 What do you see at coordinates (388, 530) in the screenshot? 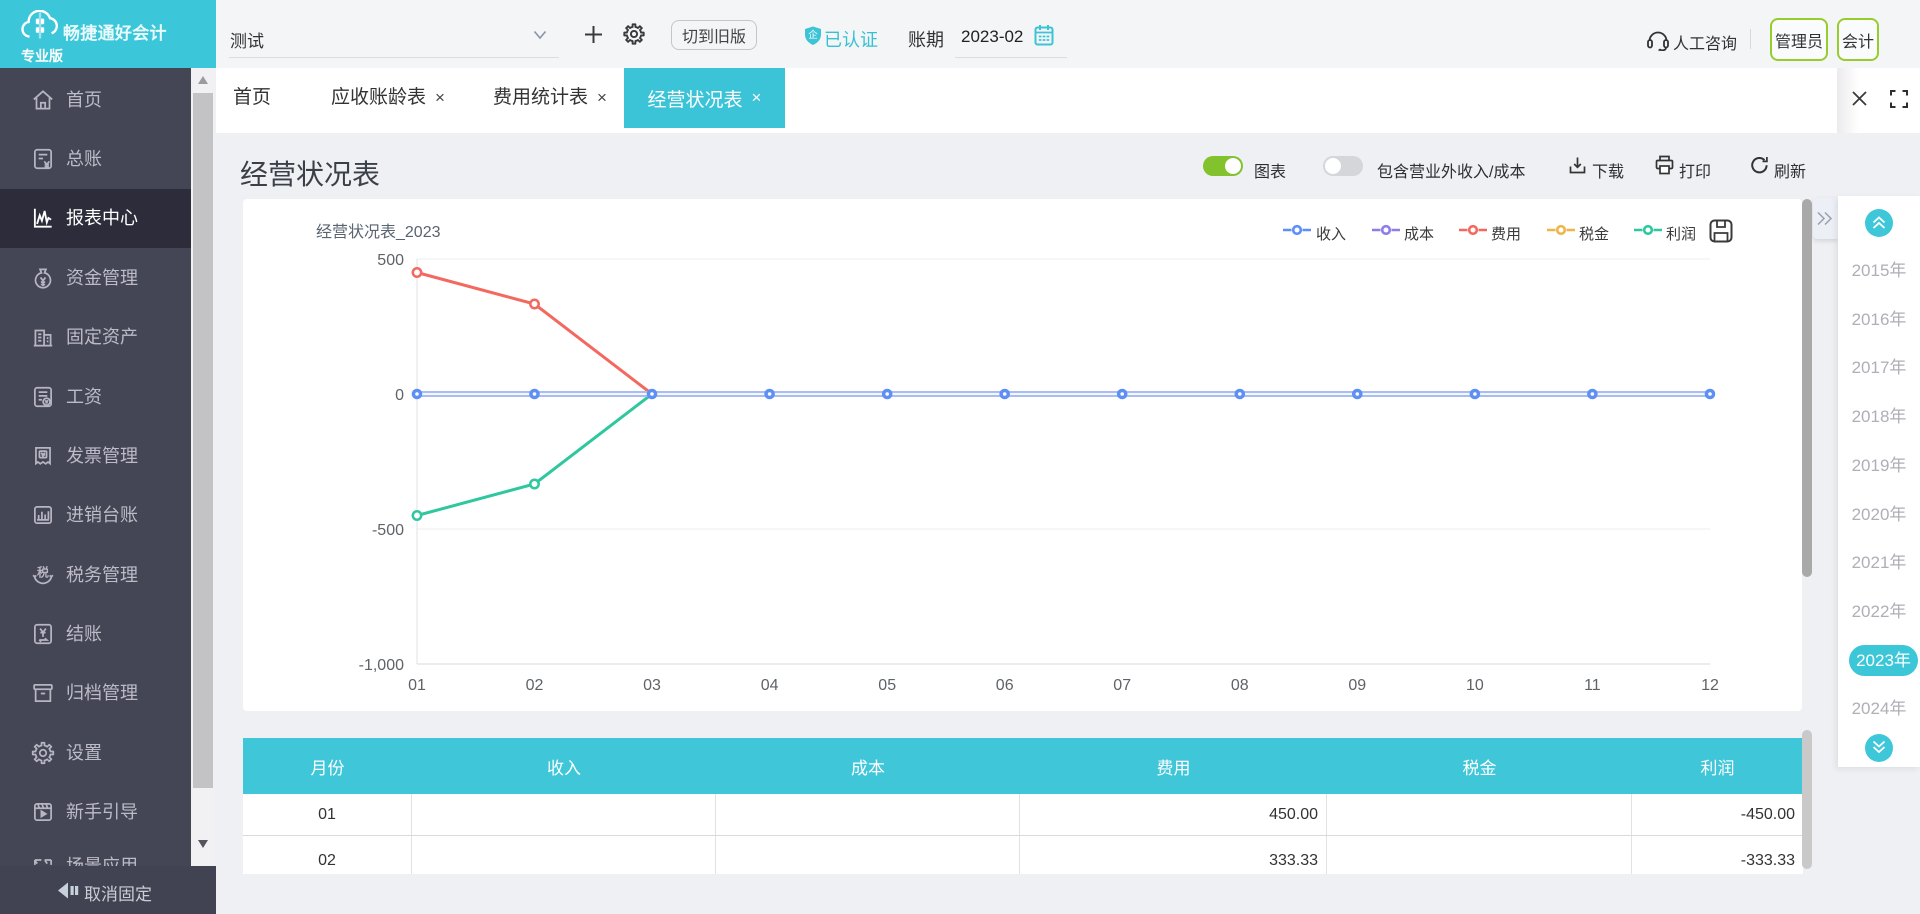
I see `svg-text: -500` at bounding box center [388, 530].